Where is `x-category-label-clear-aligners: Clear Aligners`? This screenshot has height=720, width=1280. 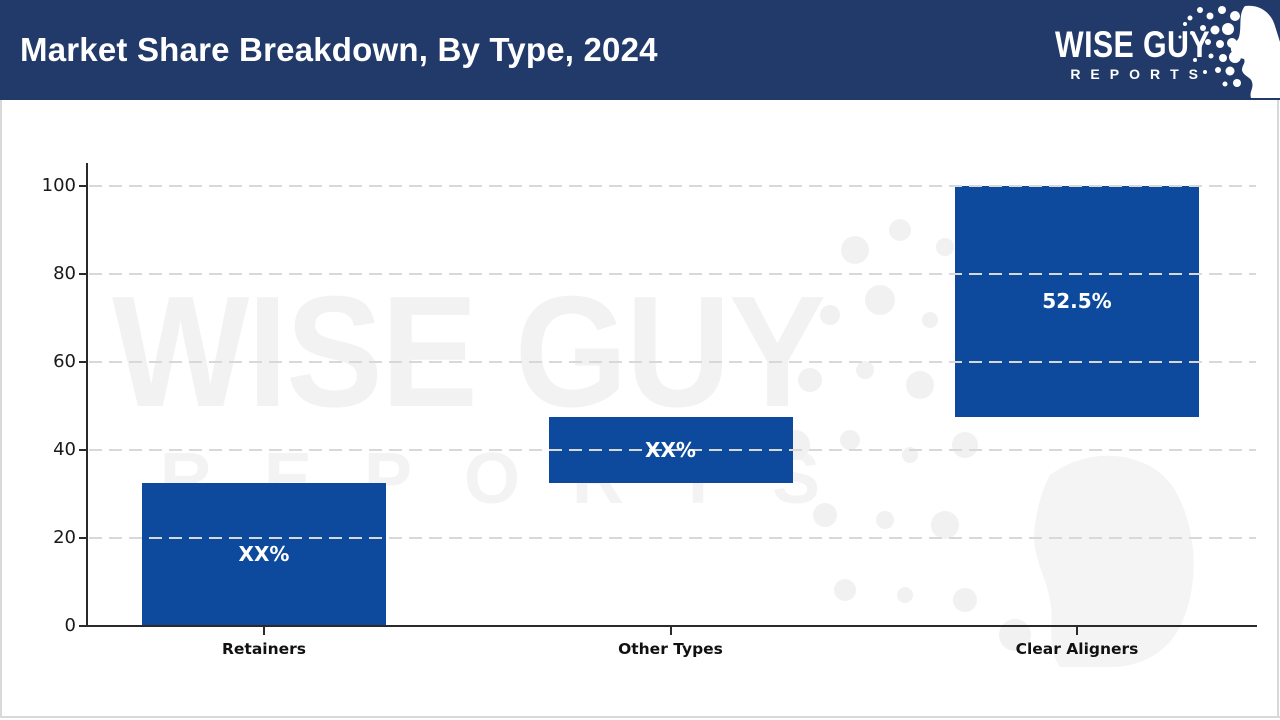 x-category-label-clear-aligners: Clear Aligners is located at coordinates (1077, 649).